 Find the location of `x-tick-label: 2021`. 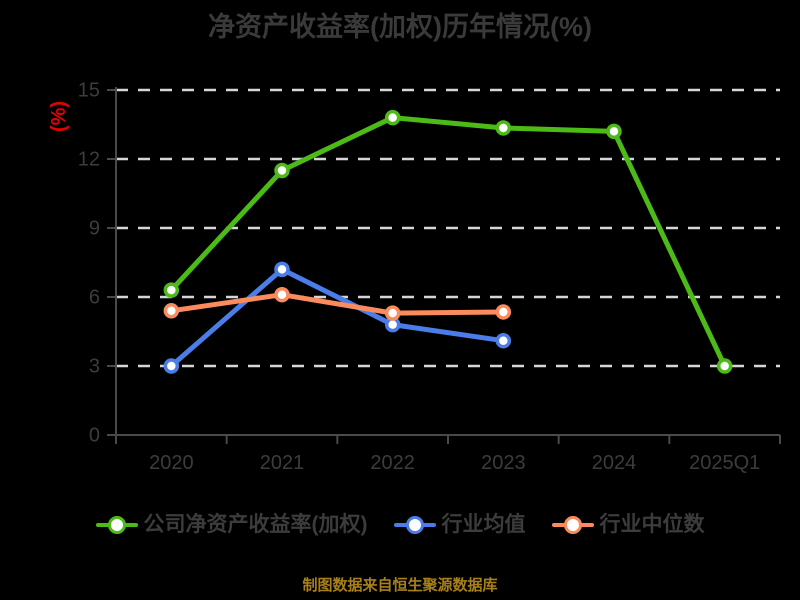

x-tick-label: 2021 is located at coordinates (282, 463).